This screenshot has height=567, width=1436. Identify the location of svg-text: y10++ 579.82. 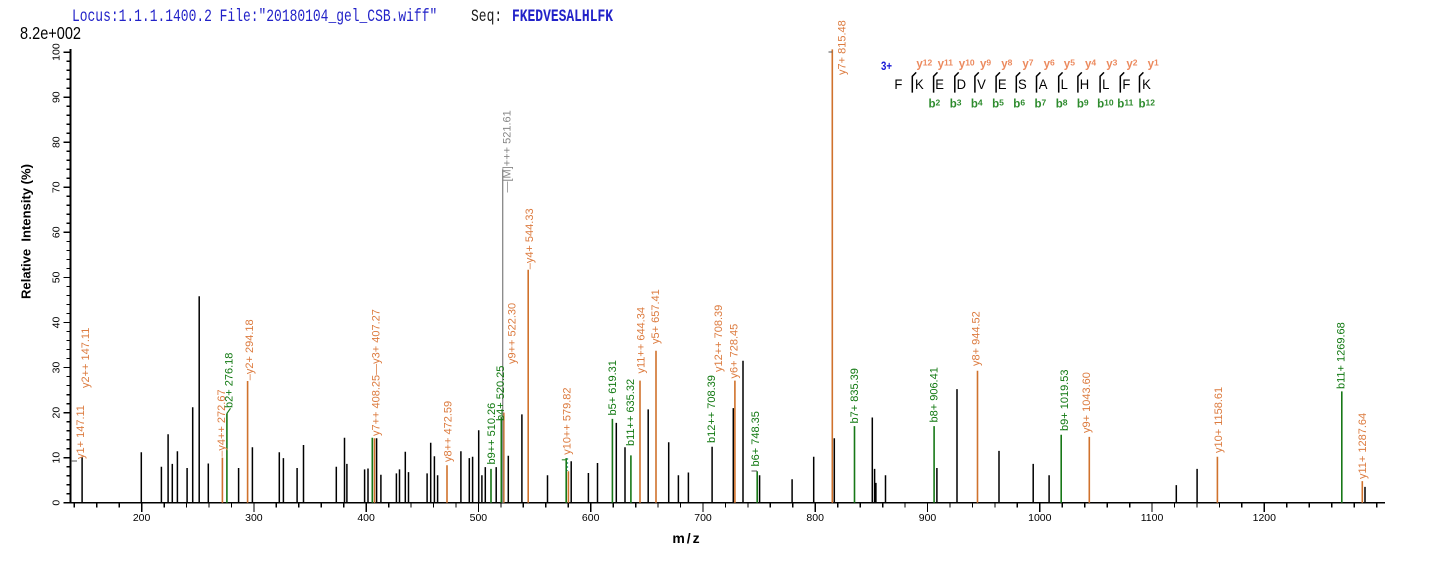
(567, 421).